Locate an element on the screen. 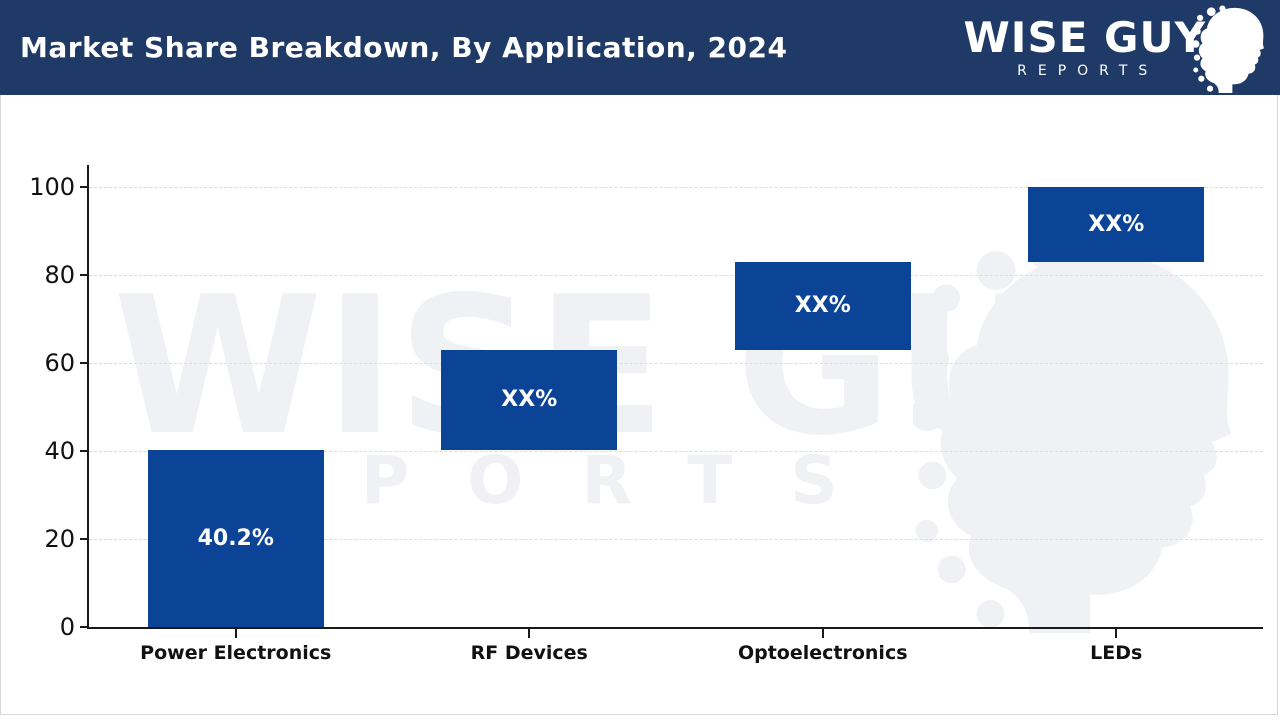  ytick-label-20: 20 is located at coordinates (59, 539).